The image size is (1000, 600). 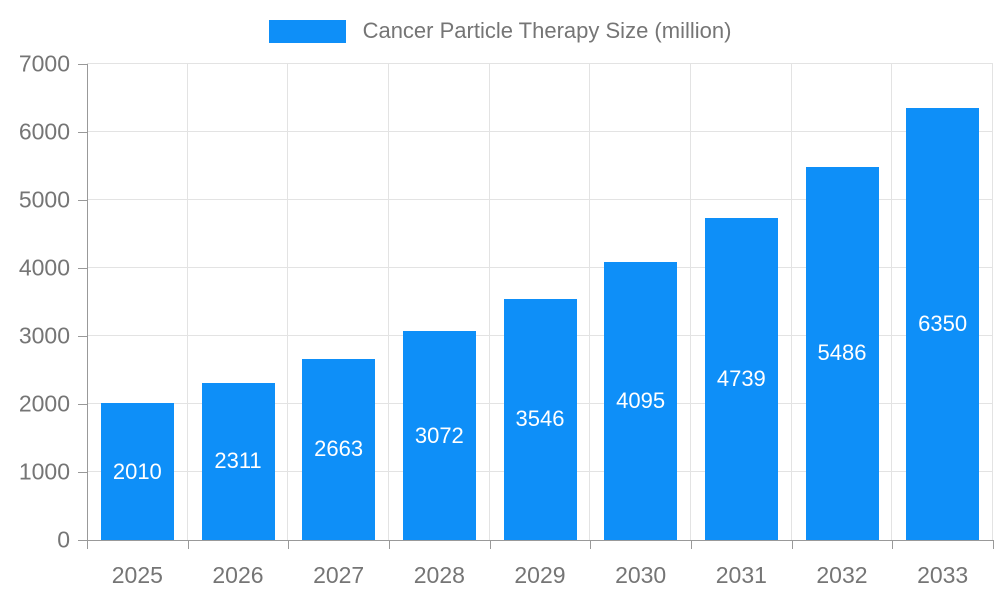 I want to click on bar: 4095, so click(x=641, y=400).